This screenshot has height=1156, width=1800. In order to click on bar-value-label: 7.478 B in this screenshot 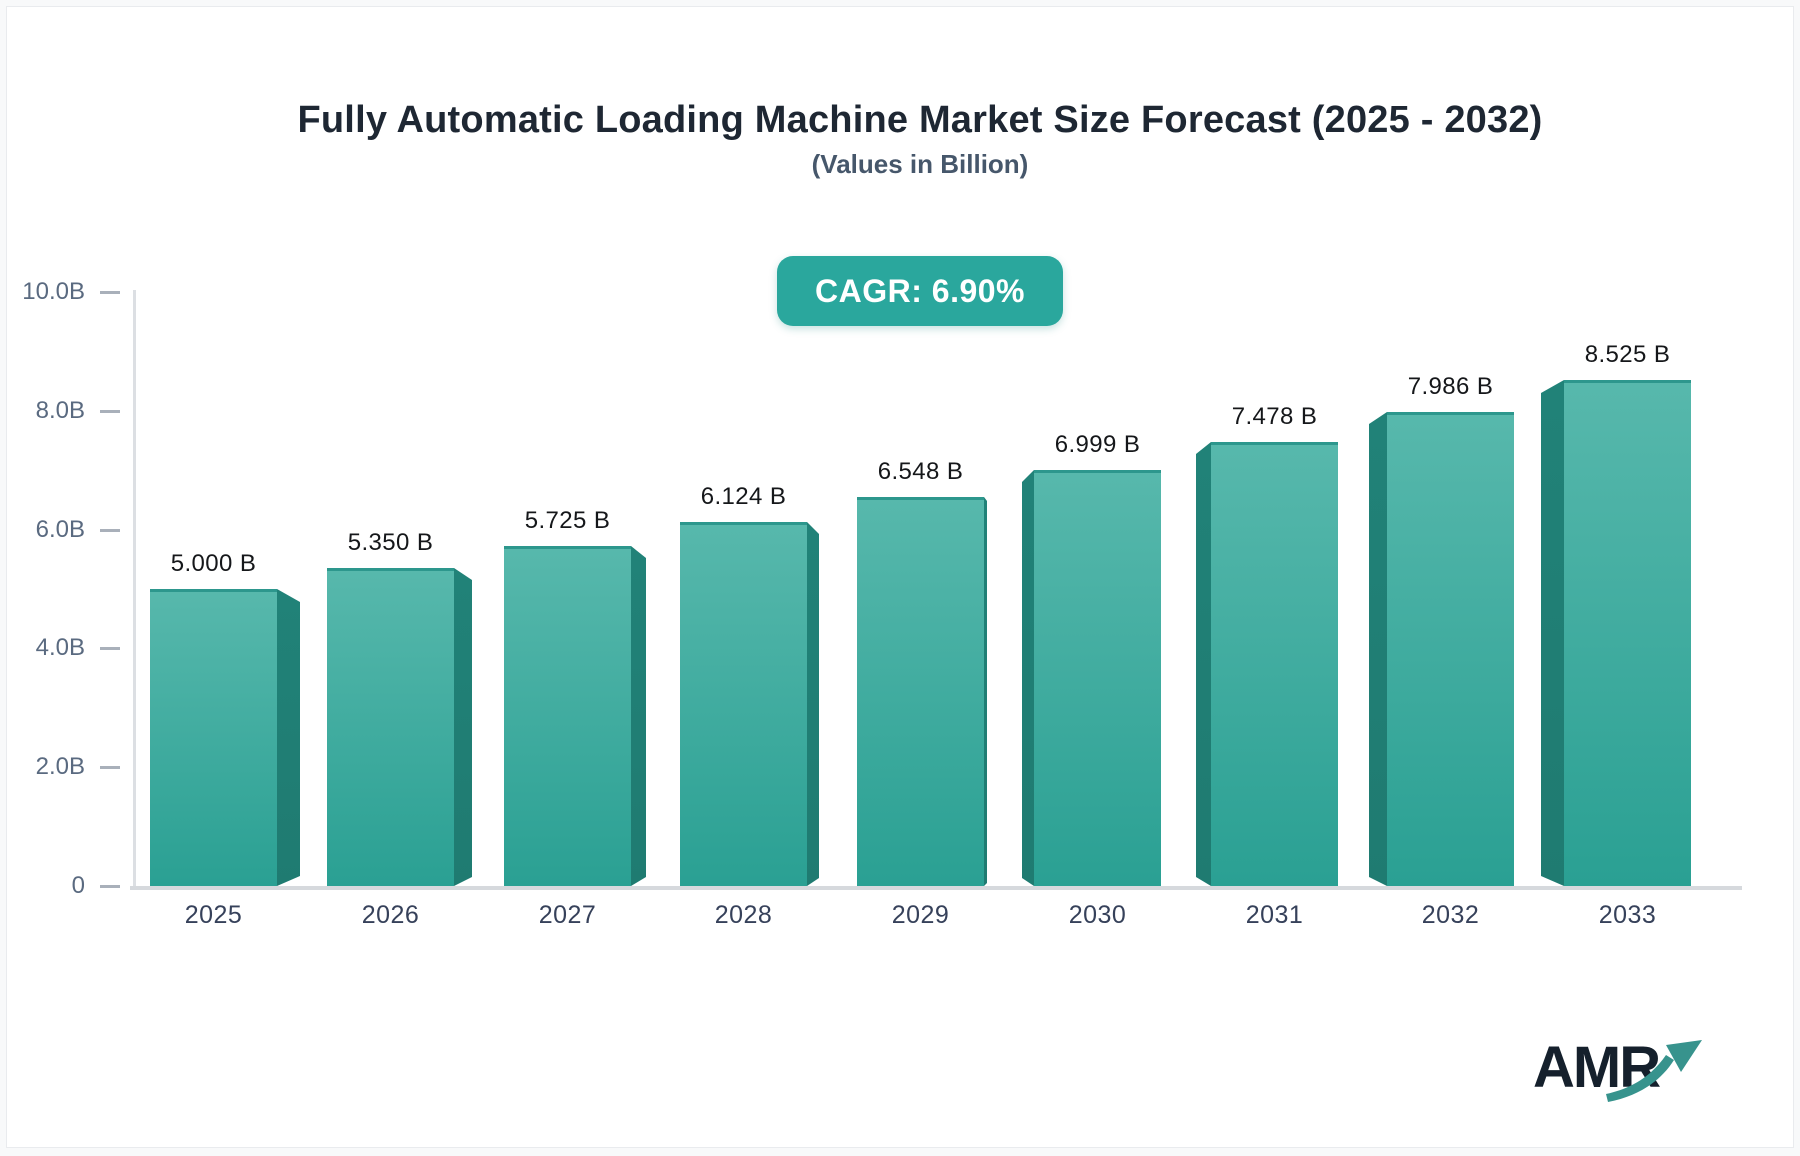, I will do `click(1274, 416)`.